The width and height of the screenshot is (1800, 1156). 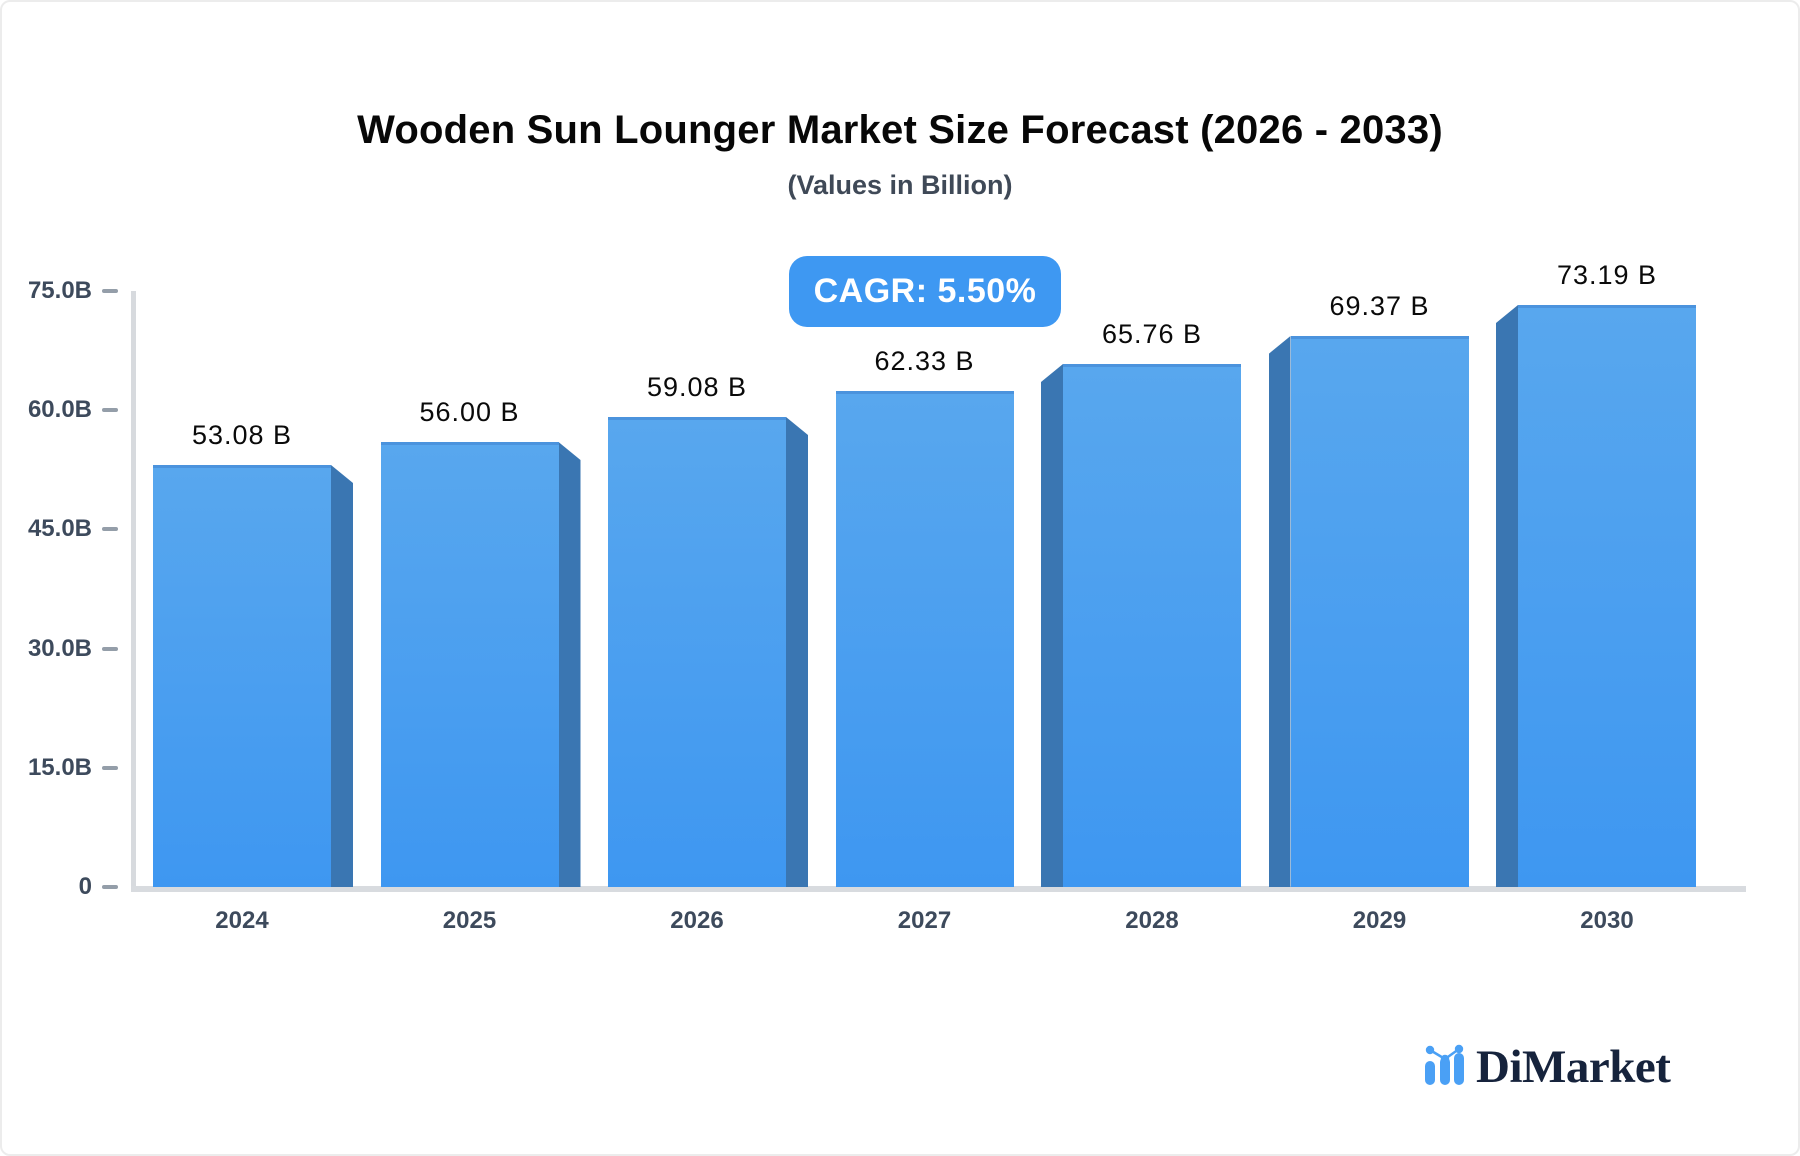 I want to click on y-axis-label: 30.0B, so click(x=59, y=648).